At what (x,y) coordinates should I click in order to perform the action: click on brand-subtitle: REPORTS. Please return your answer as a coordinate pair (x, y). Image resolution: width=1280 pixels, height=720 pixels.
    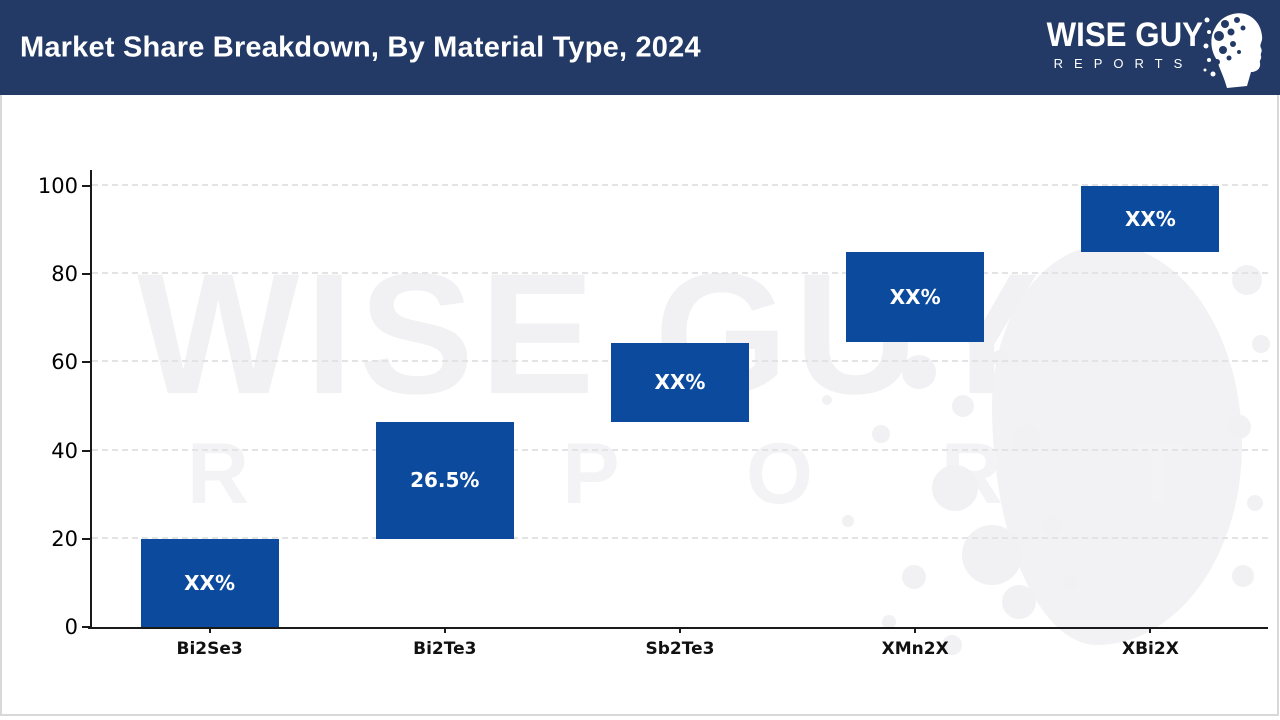
    Looking at the image, I should click on (1123, 63).